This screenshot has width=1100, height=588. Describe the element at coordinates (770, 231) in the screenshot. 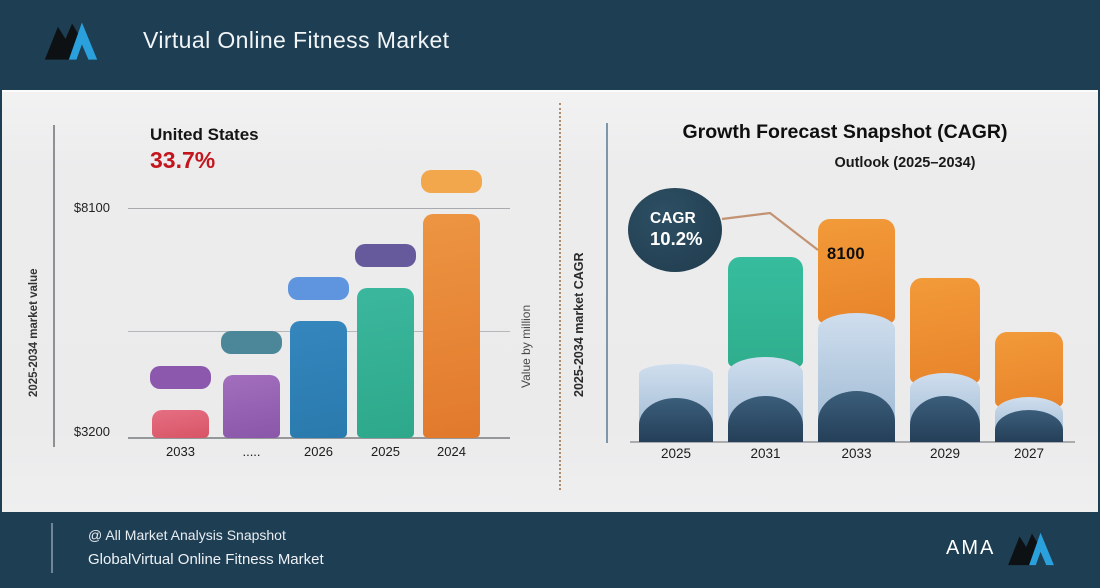

I see `cagr-connector-line` at that location.